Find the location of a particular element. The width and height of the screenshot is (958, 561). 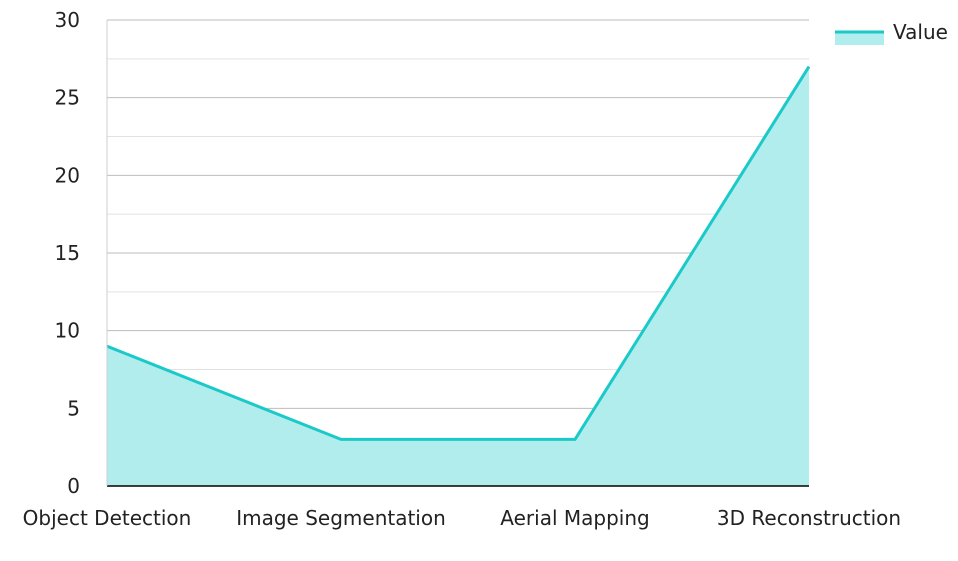

x-tick-label: Aerial Mapping is located at coordinates (574, 518).